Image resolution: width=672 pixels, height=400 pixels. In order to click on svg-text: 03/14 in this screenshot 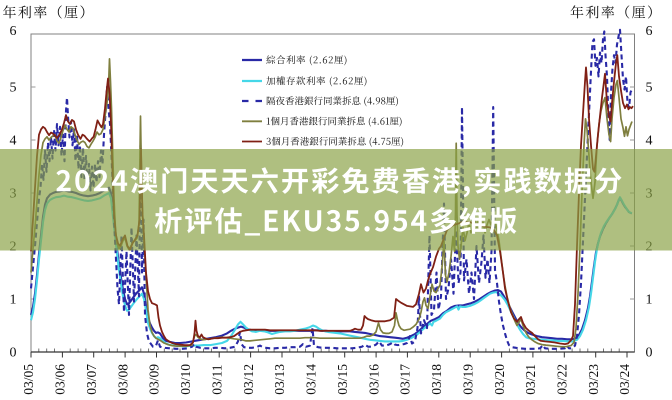, I will do `click(311, 379)`.